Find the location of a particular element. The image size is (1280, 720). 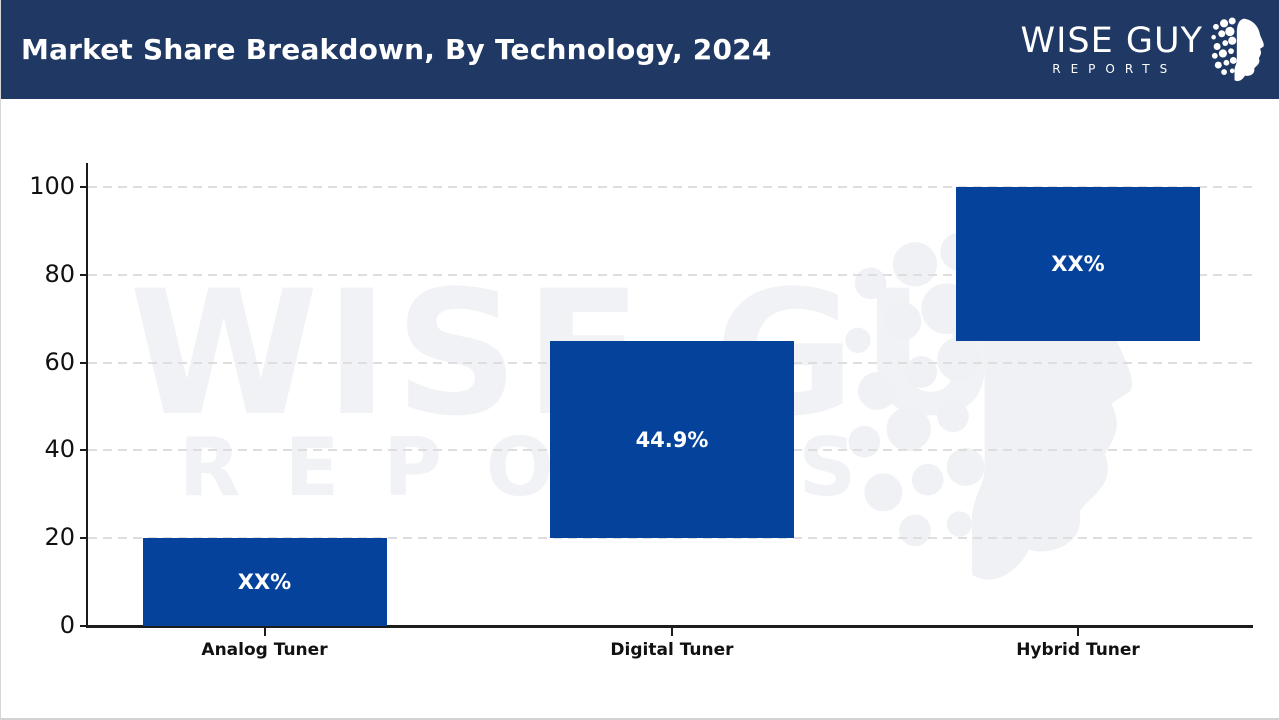

y-tick-label: 60 is located at coordinates (59, 361).